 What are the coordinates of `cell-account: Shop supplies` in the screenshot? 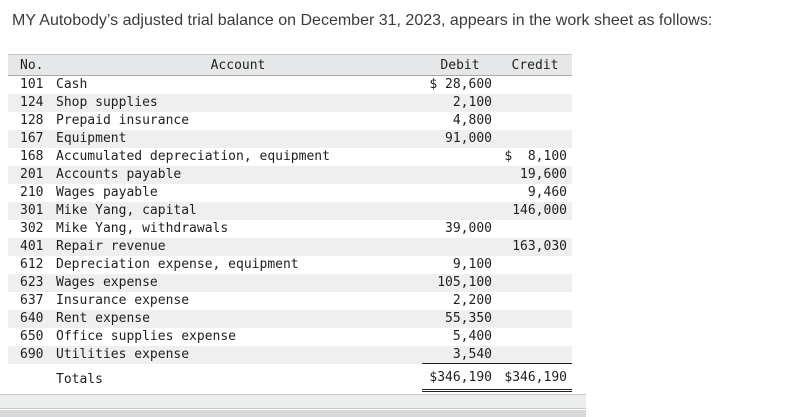 It's located at (107, 102).